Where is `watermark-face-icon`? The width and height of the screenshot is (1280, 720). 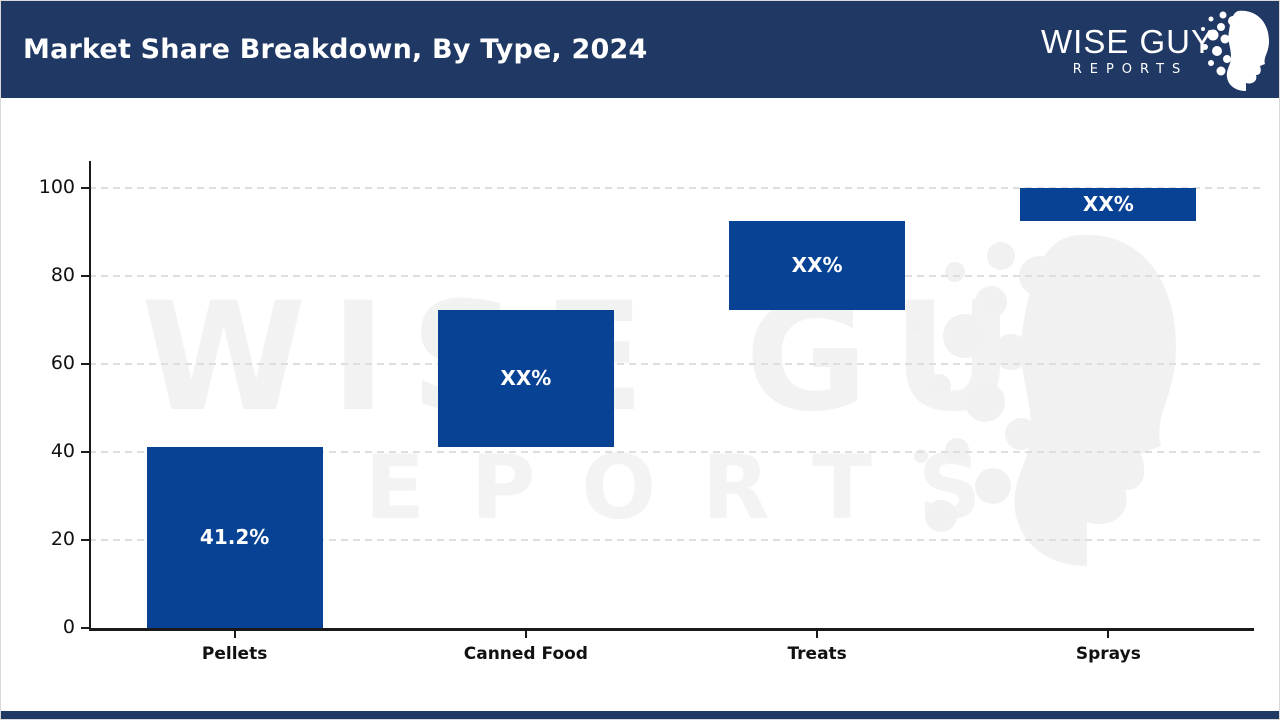 watermark-face-icon is located at coordinates (1043, 400).